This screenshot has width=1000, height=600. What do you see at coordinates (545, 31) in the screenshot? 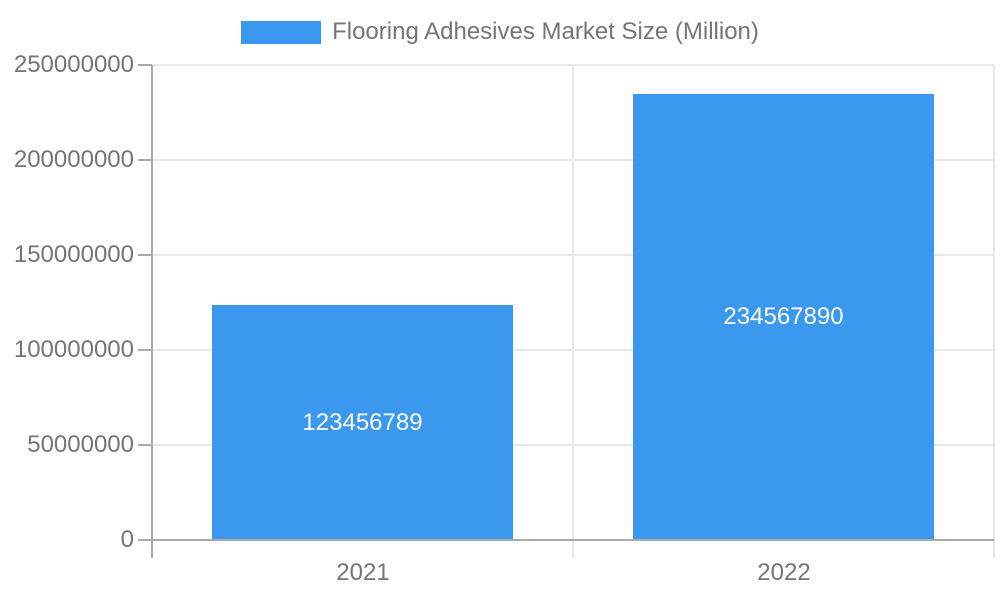
I see `legend-label: Flooring Adhesives Market Size (Million)` at bounding box center [545, 31].